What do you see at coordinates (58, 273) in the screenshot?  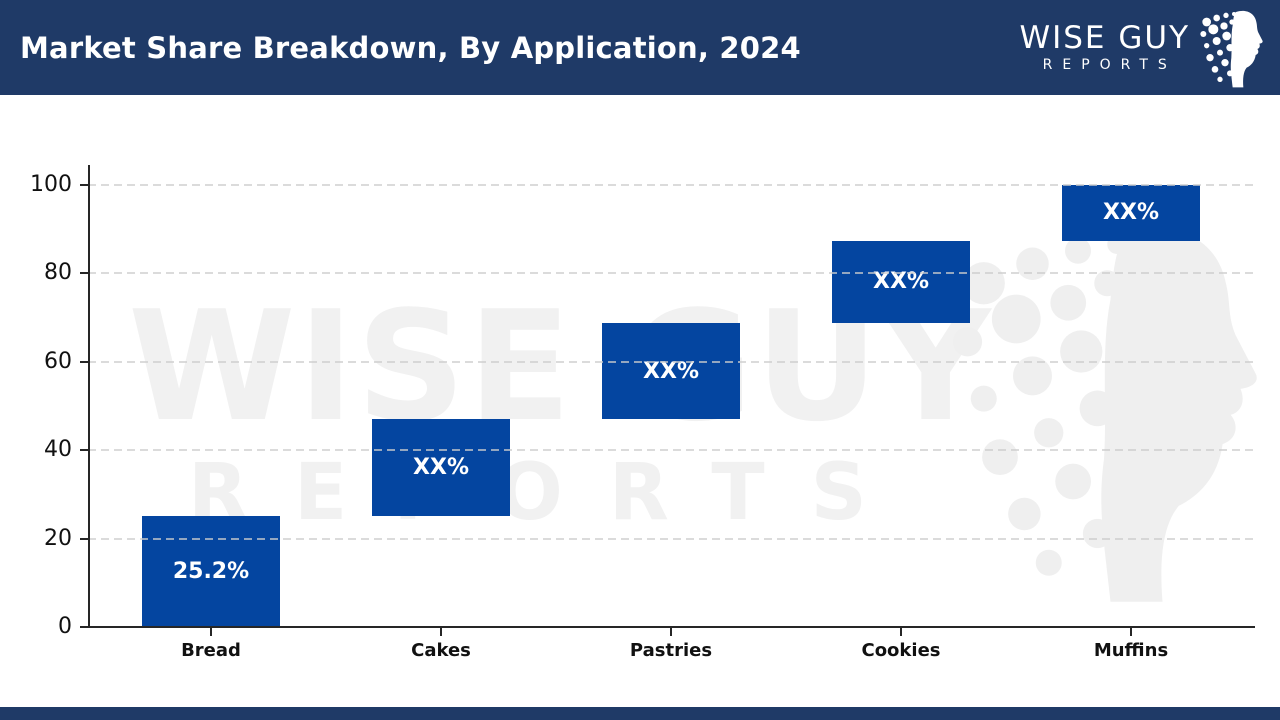 I see `y-tick-label-80: 80` at bounding box center [58, 273].